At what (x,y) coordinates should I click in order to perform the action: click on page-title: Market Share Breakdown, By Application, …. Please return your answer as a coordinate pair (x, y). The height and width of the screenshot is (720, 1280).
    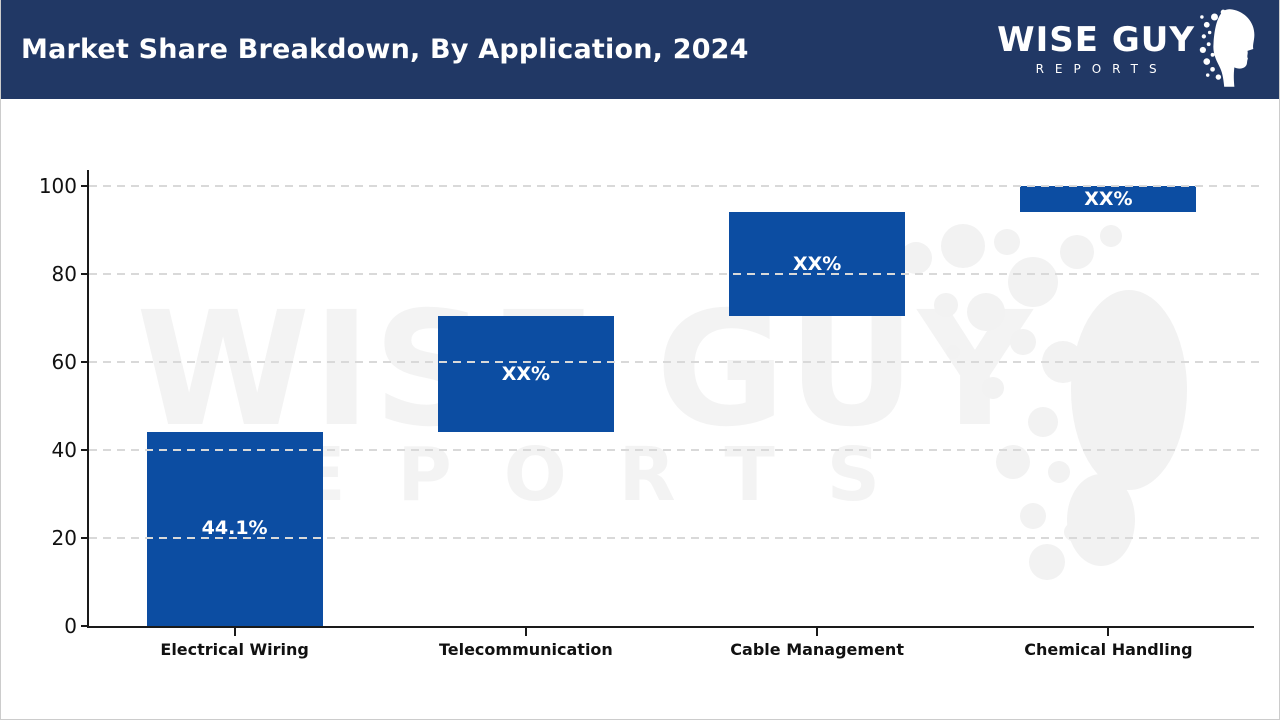
    Looking at the image, I should click on (385, 49).